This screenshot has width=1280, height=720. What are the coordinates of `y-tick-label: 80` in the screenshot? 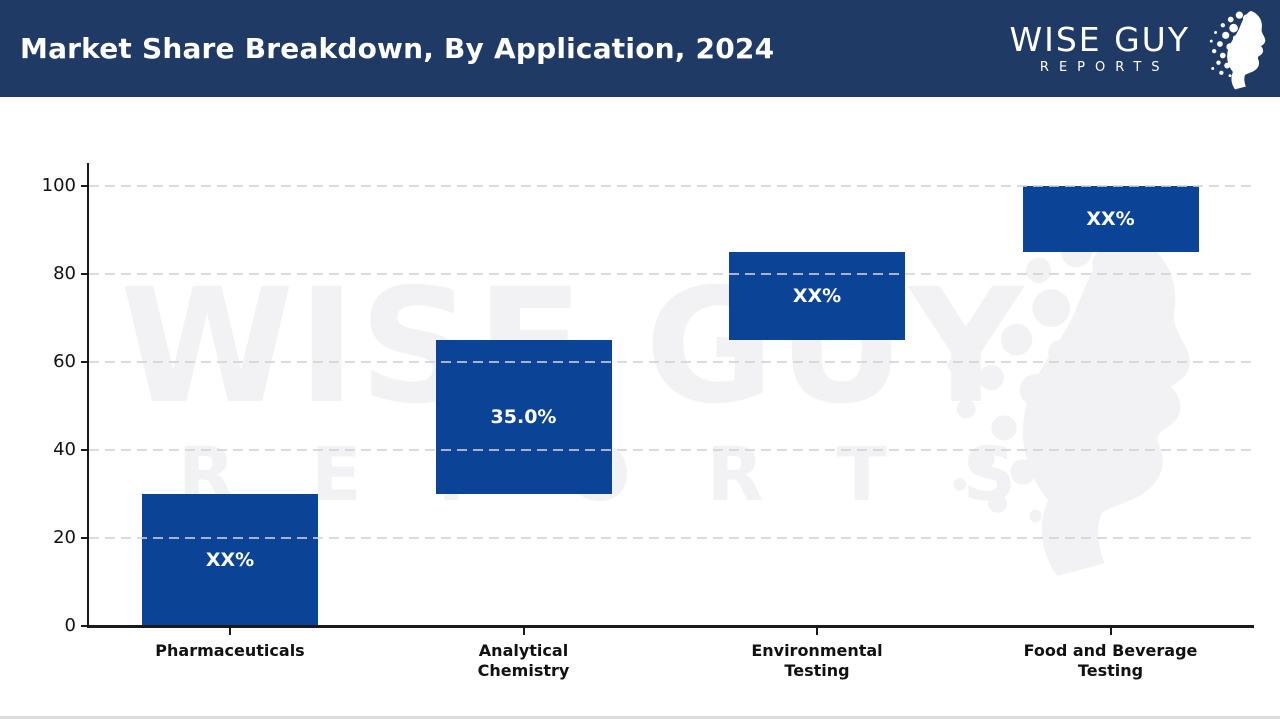 It's located at (64, 273).